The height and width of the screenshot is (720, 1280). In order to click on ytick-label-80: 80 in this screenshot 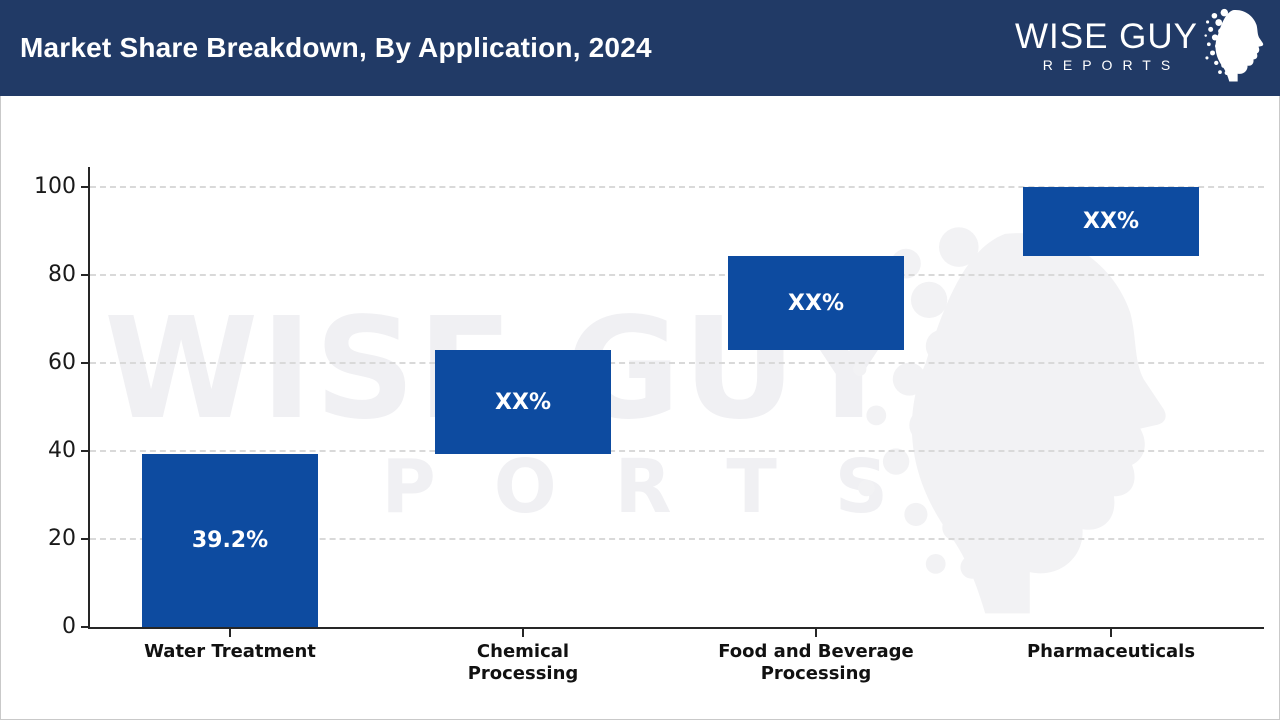, I will do `click(62, 274)`.